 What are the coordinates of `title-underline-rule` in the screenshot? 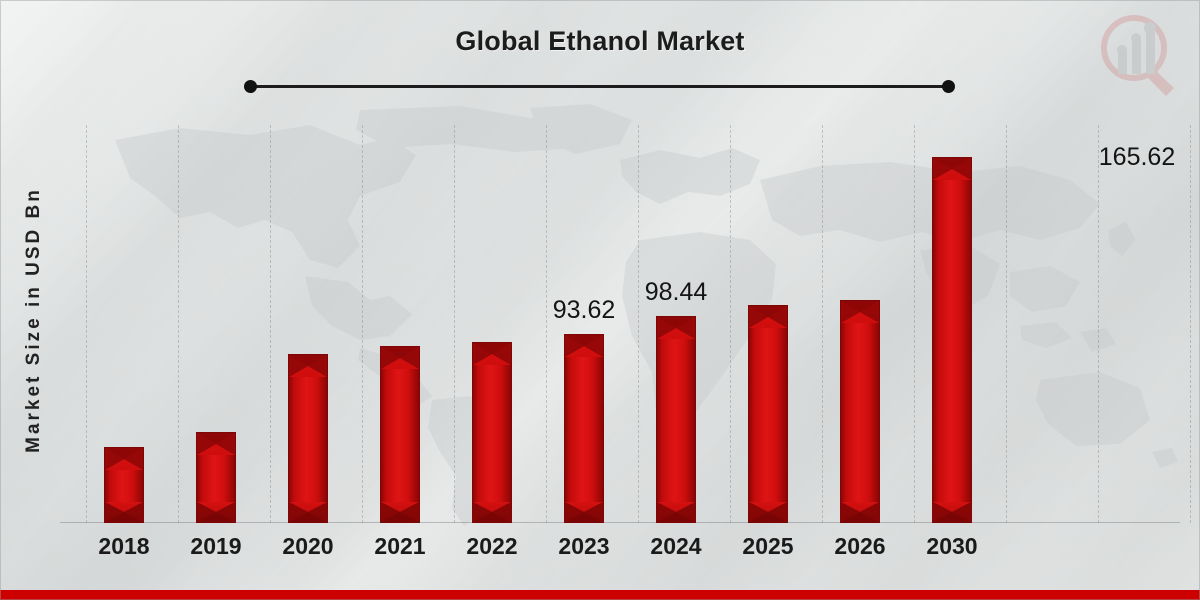 It's located at (599, 86).